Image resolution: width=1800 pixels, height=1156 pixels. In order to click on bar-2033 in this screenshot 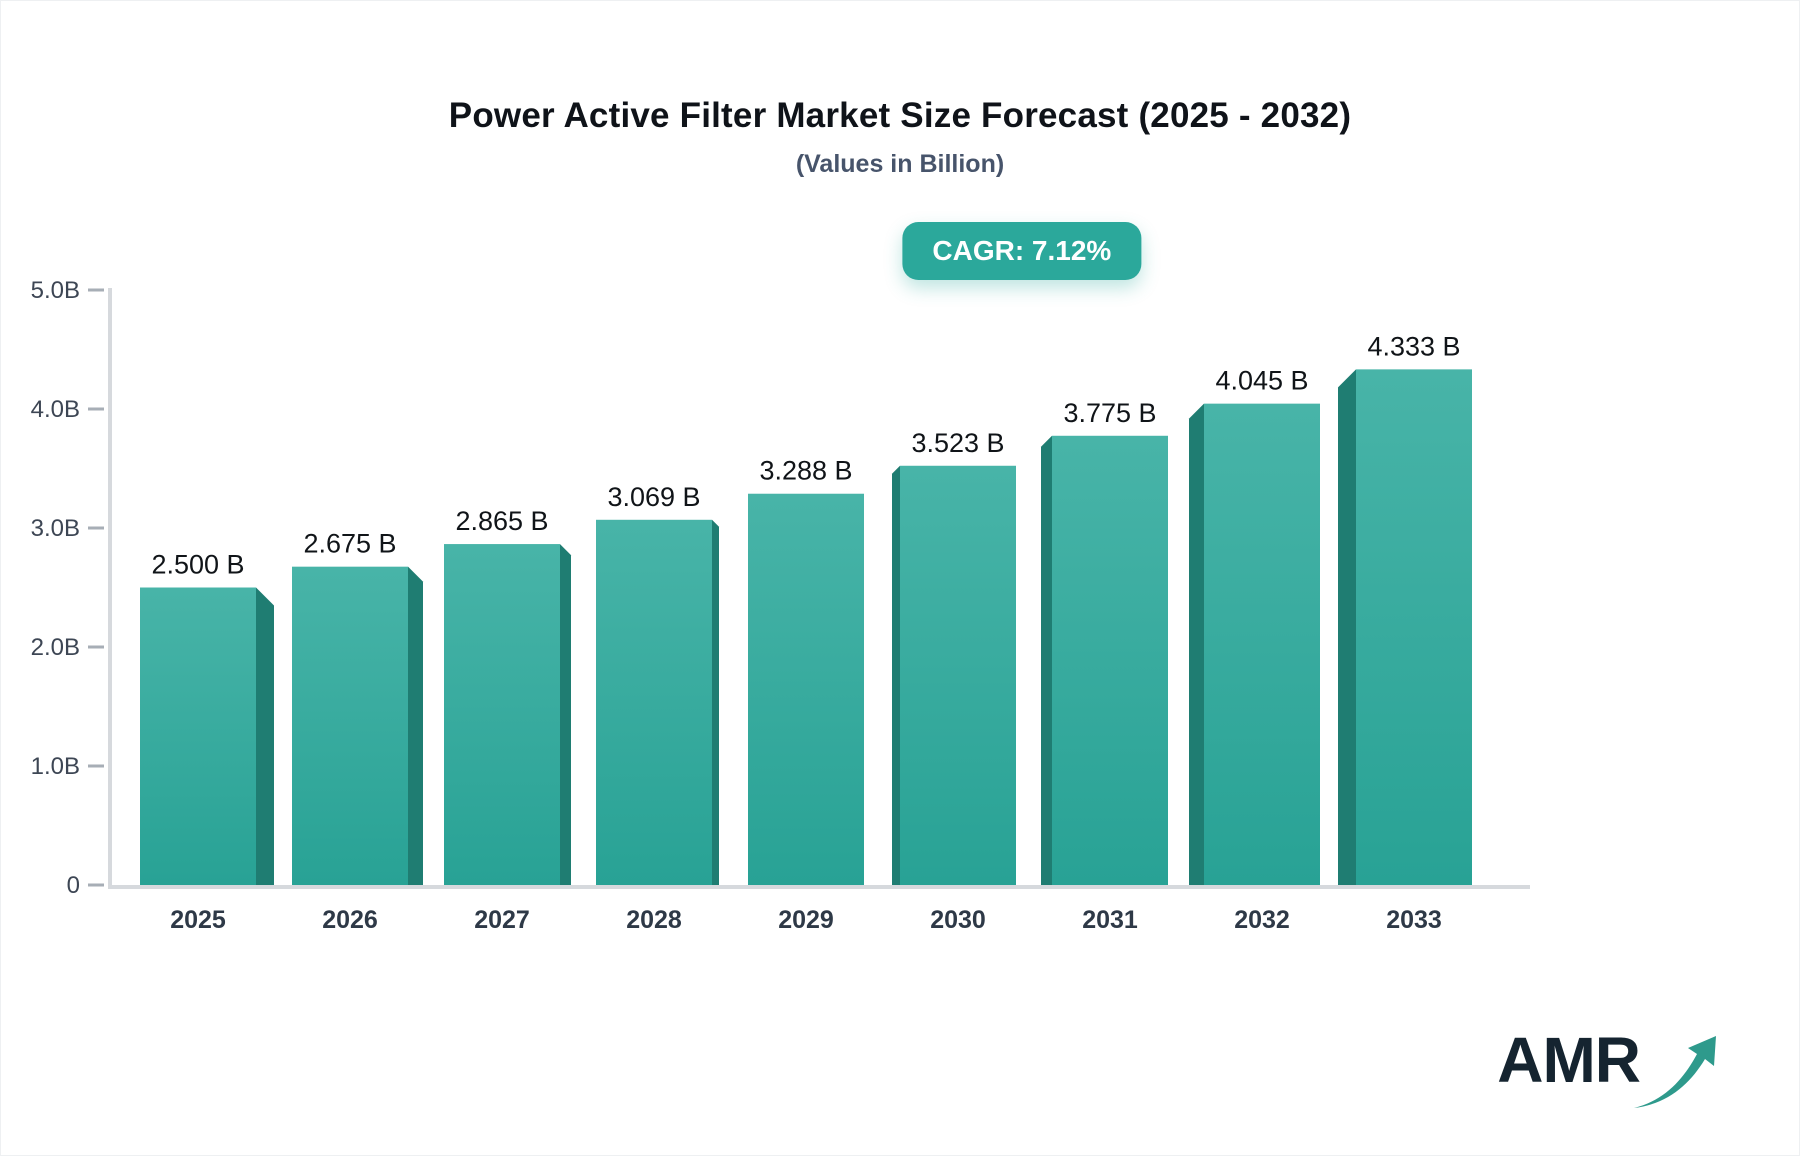, I will do `click(1414, 627)`.